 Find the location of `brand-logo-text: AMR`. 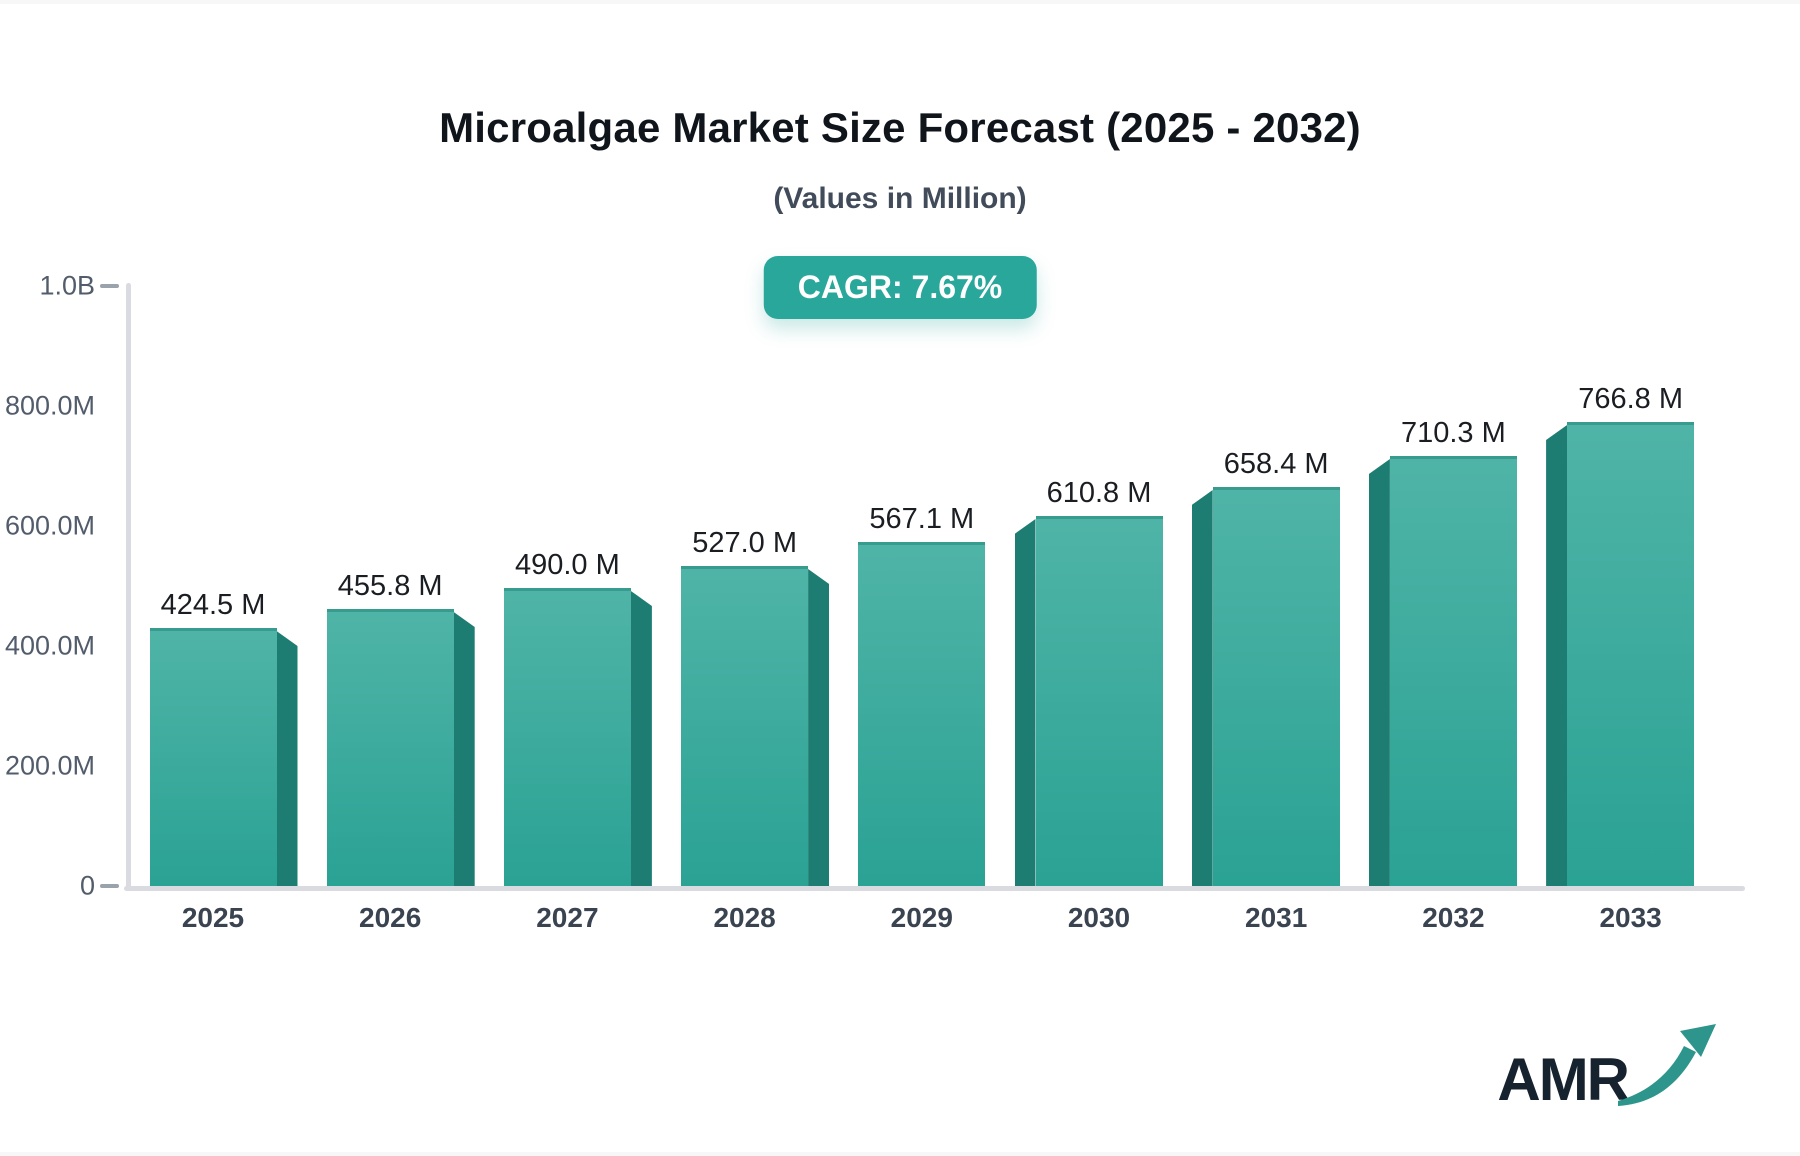

brand-logo-text: AMR is located at coordinates (1563, 1079).